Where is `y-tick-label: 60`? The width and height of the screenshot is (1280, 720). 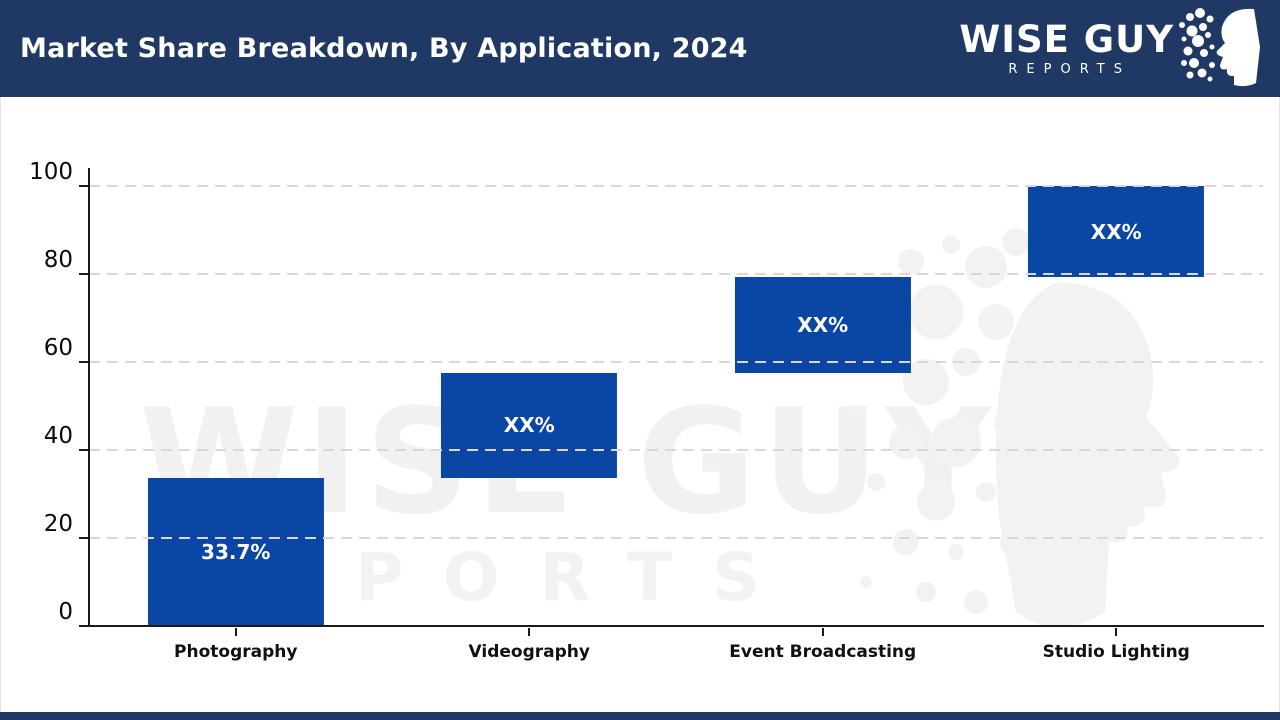
y-tick-label: 60 is located at coordinates (58, 348).